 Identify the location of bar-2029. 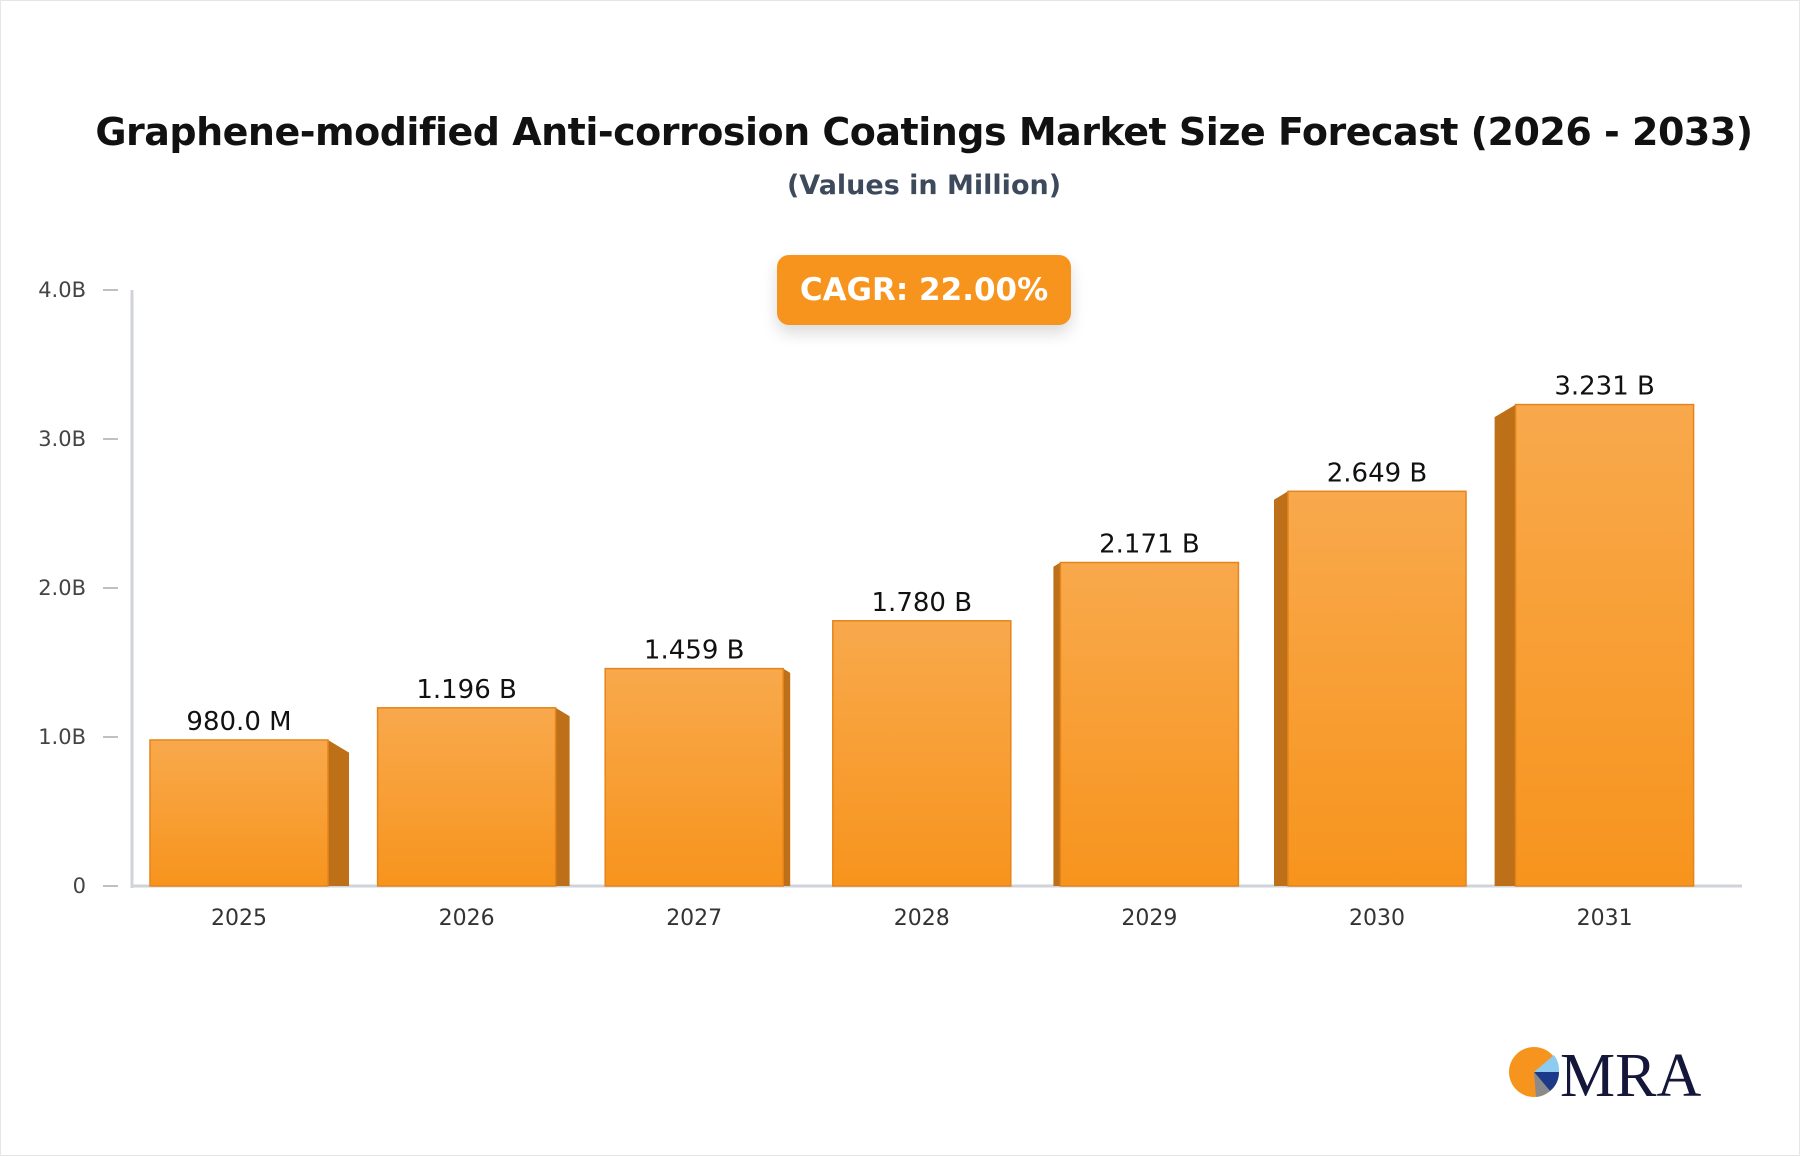
(1149, 724).